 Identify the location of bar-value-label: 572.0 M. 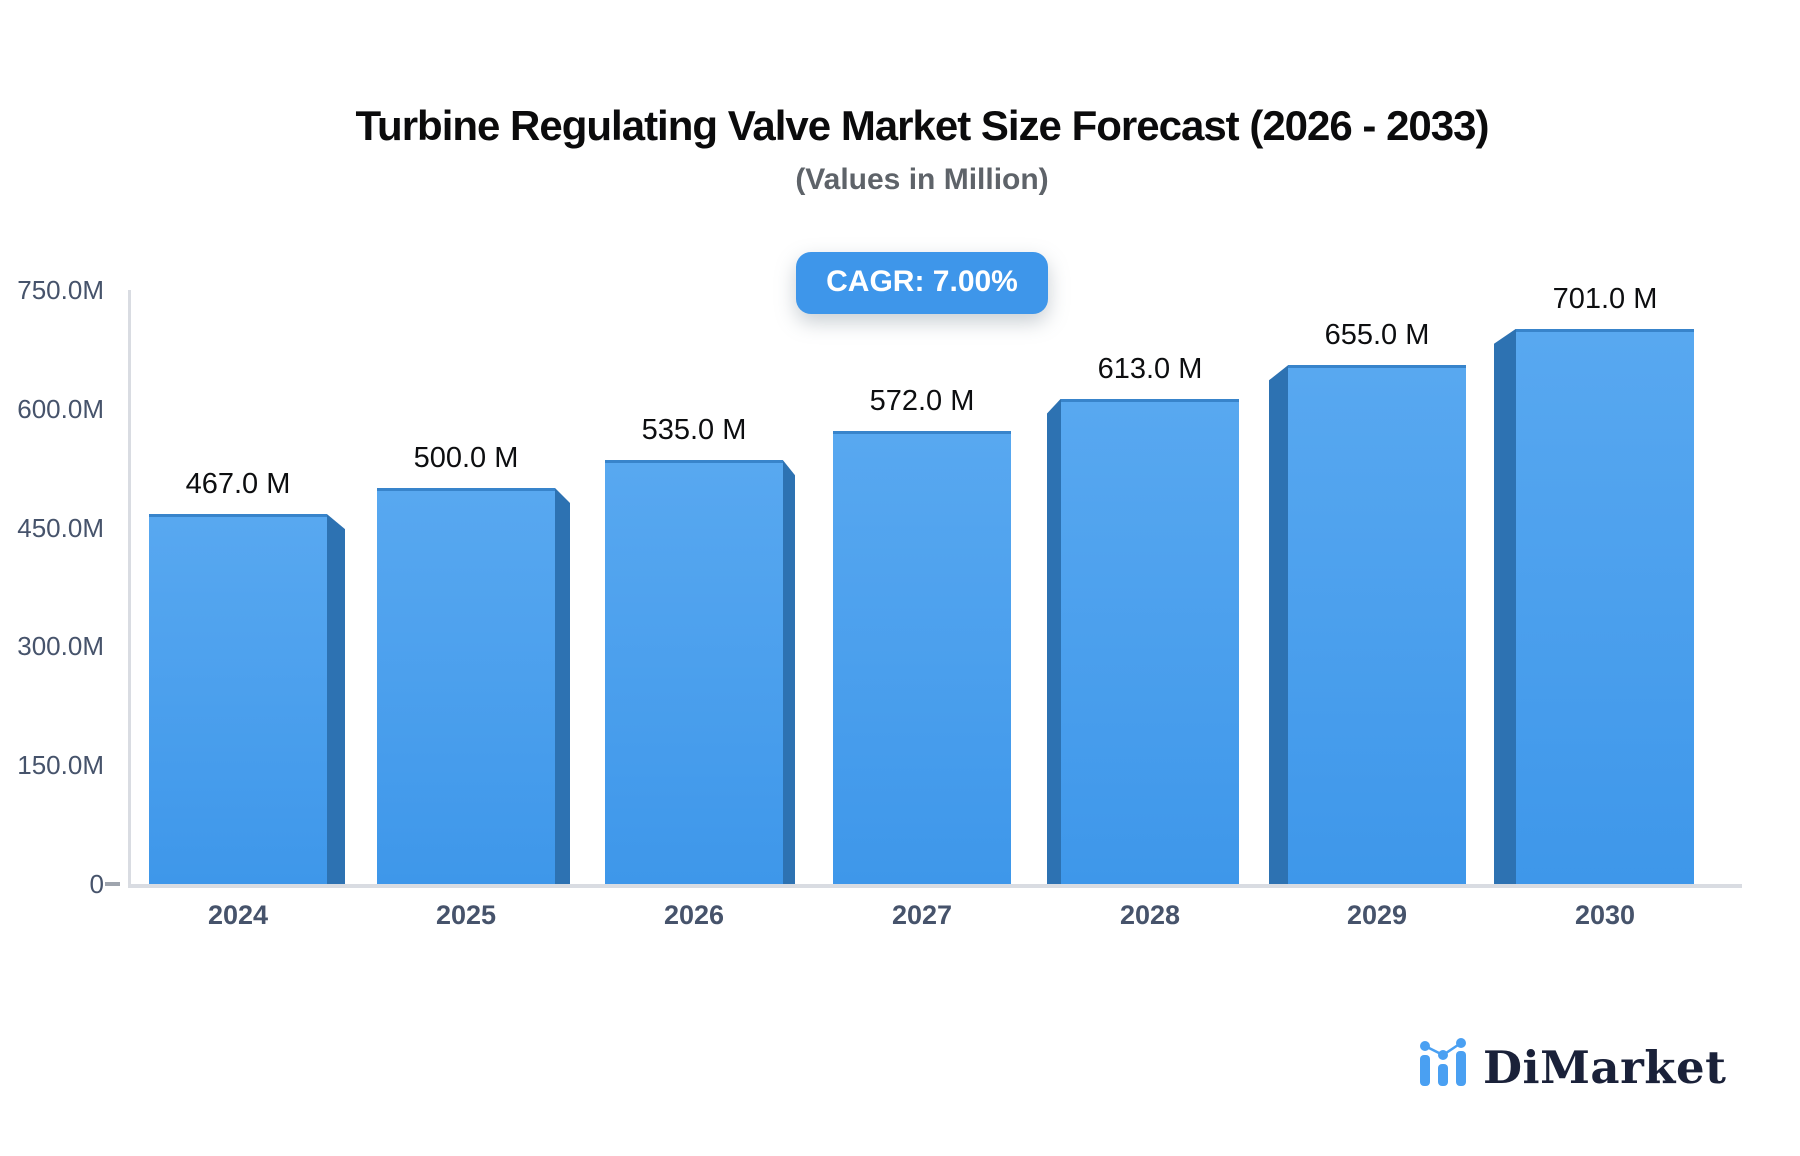
(922, 400).